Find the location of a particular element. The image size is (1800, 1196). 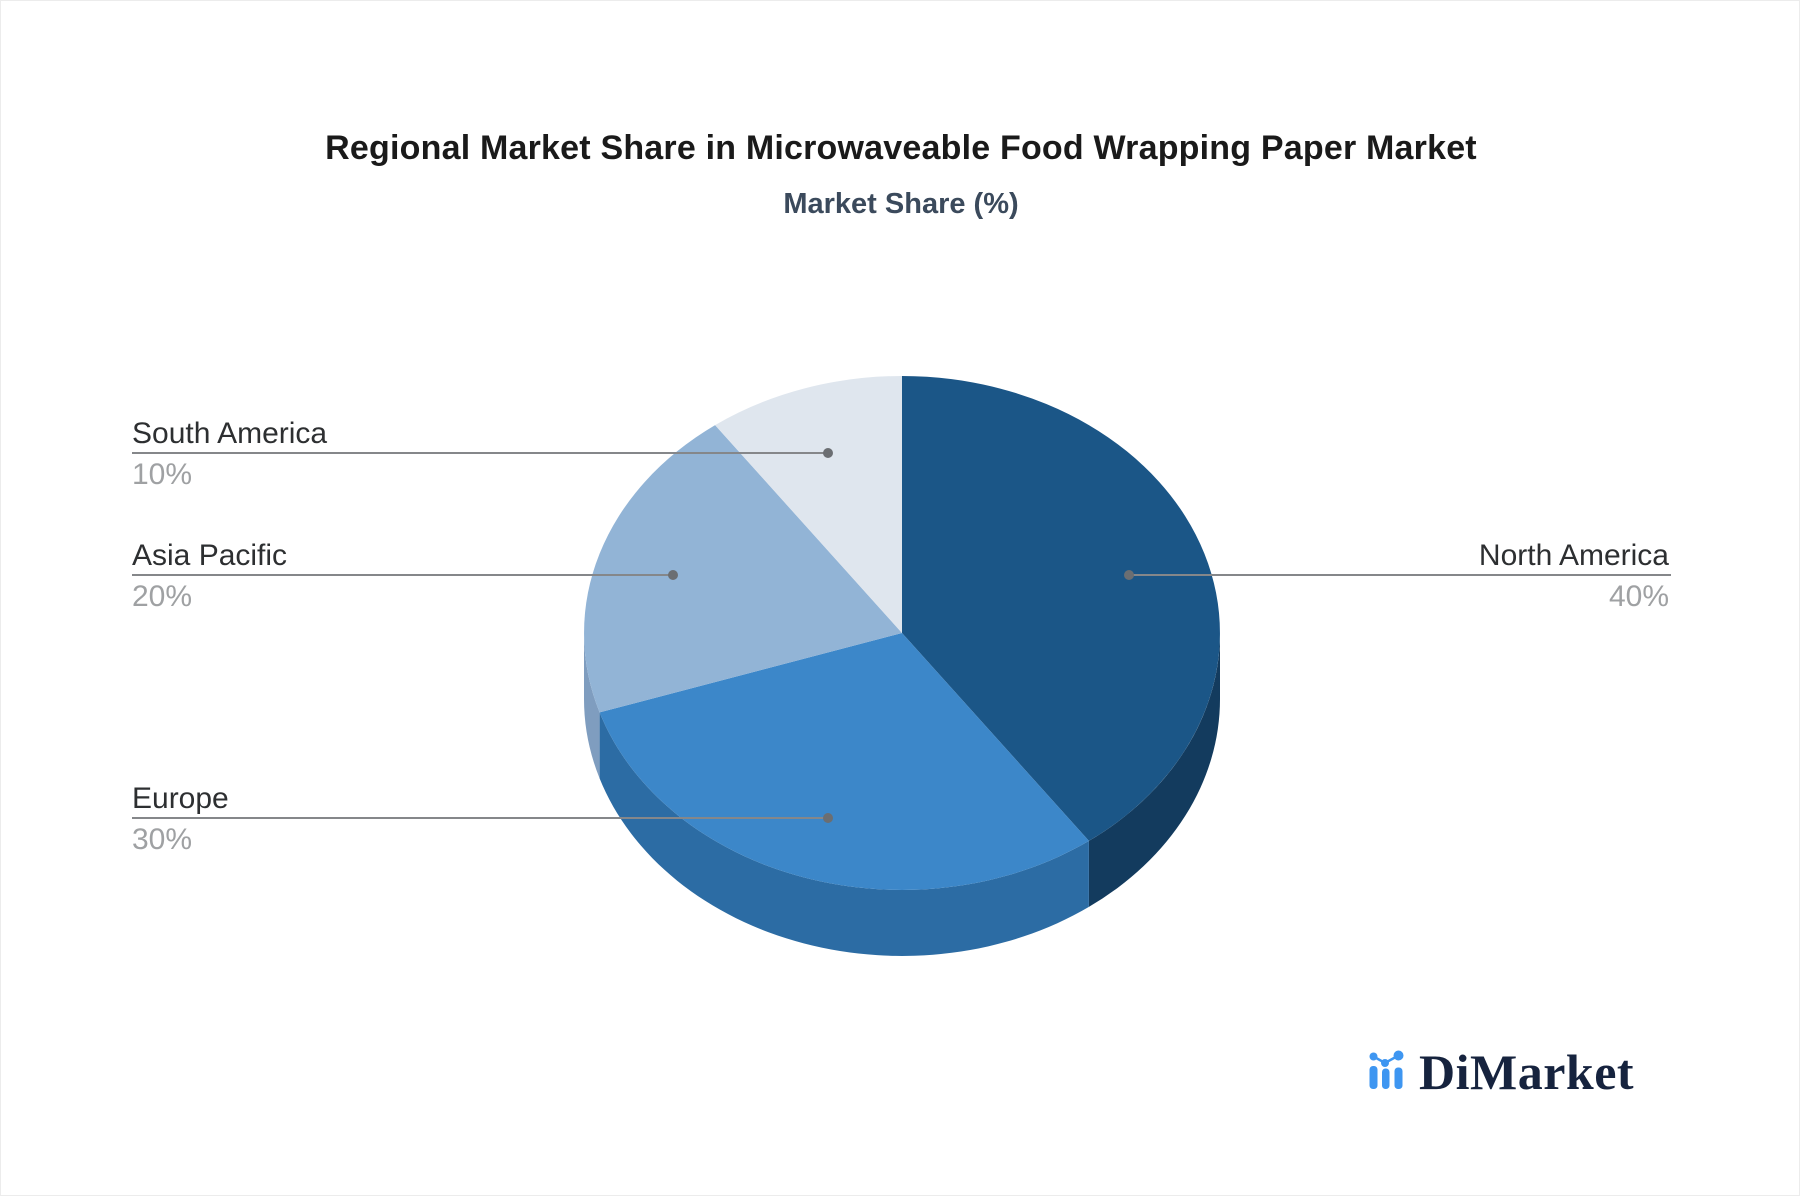

slice-label-asia-pacific: Asia Pacific is located at coordinates (210, 555).